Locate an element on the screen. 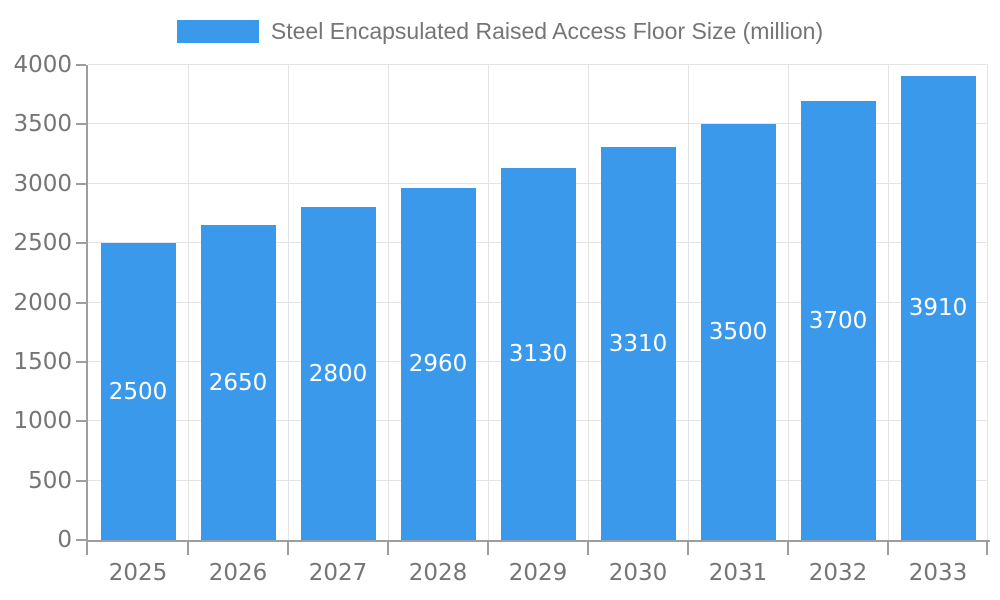 The width and height of the screenshot is (1000, 600). bar-value-label: 2650 is located at coordinates (238, 382).